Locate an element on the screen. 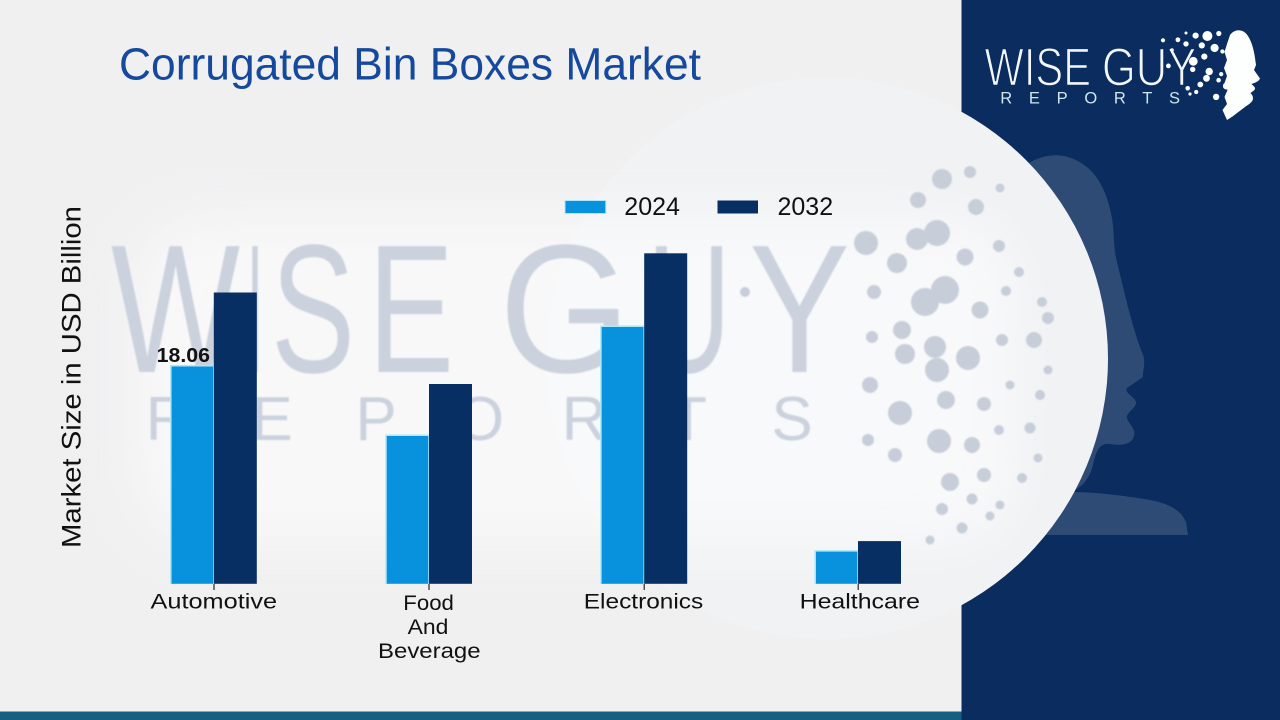 The width and height of the screenshot is (1280, 720). svg-text: WISE is located at coordinates (1038, 67).